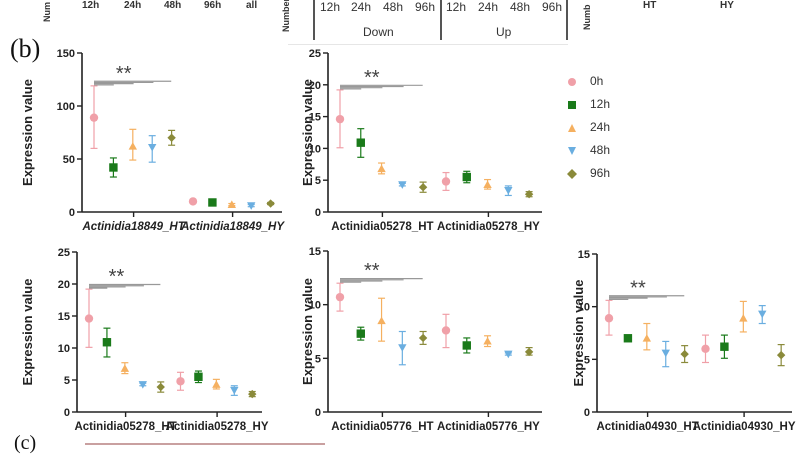 The height and width of the screenshot is (455, 800). What do you see at coordinates (572, 174) in the screenshot?
I see `diamond-marker-icon` at bounding box center [572, 174].